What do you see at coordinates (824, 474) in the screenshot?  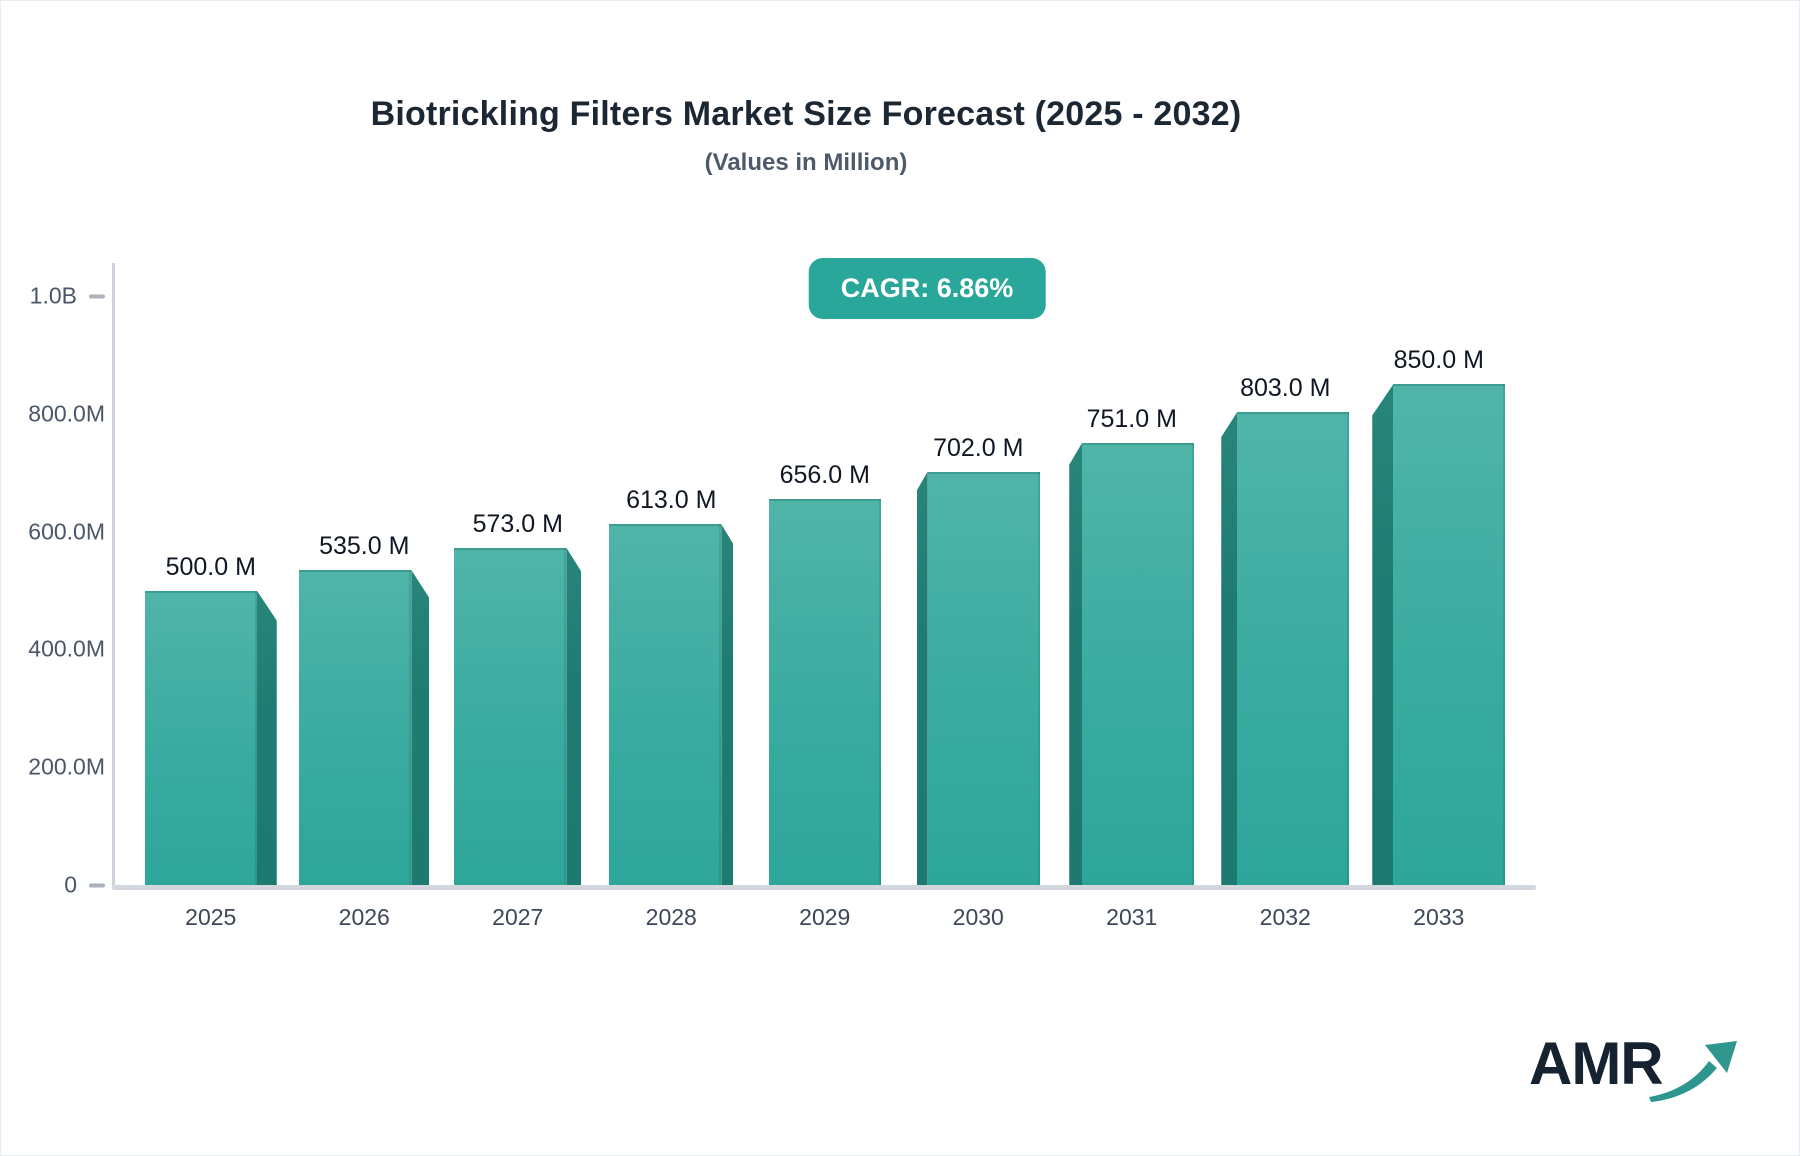 I see `bar-value-label: 656.0 M` at bounding box center [824, 474].